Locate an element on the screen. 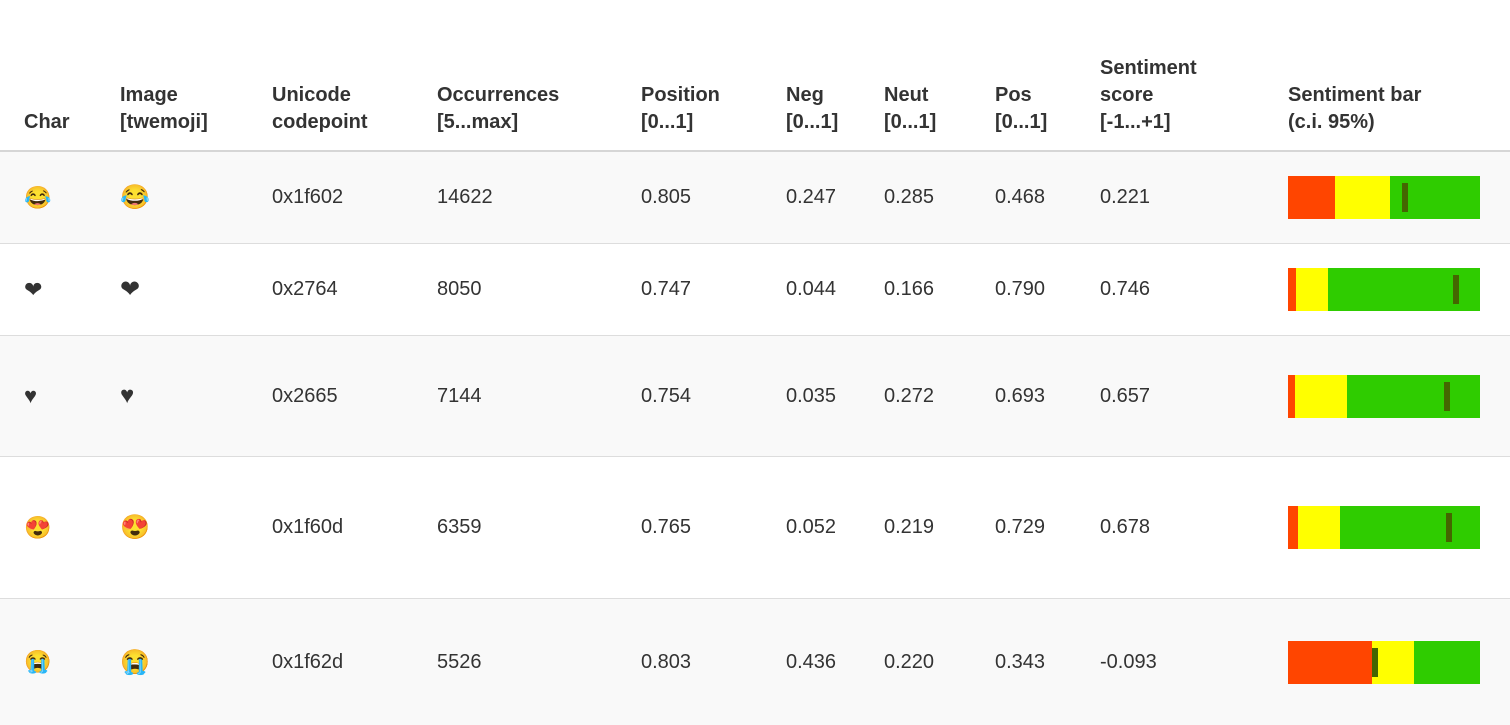 This screenshot has height=725, width=1510. header-neut: Neut [0...1] is located at coordinates (931, 75).